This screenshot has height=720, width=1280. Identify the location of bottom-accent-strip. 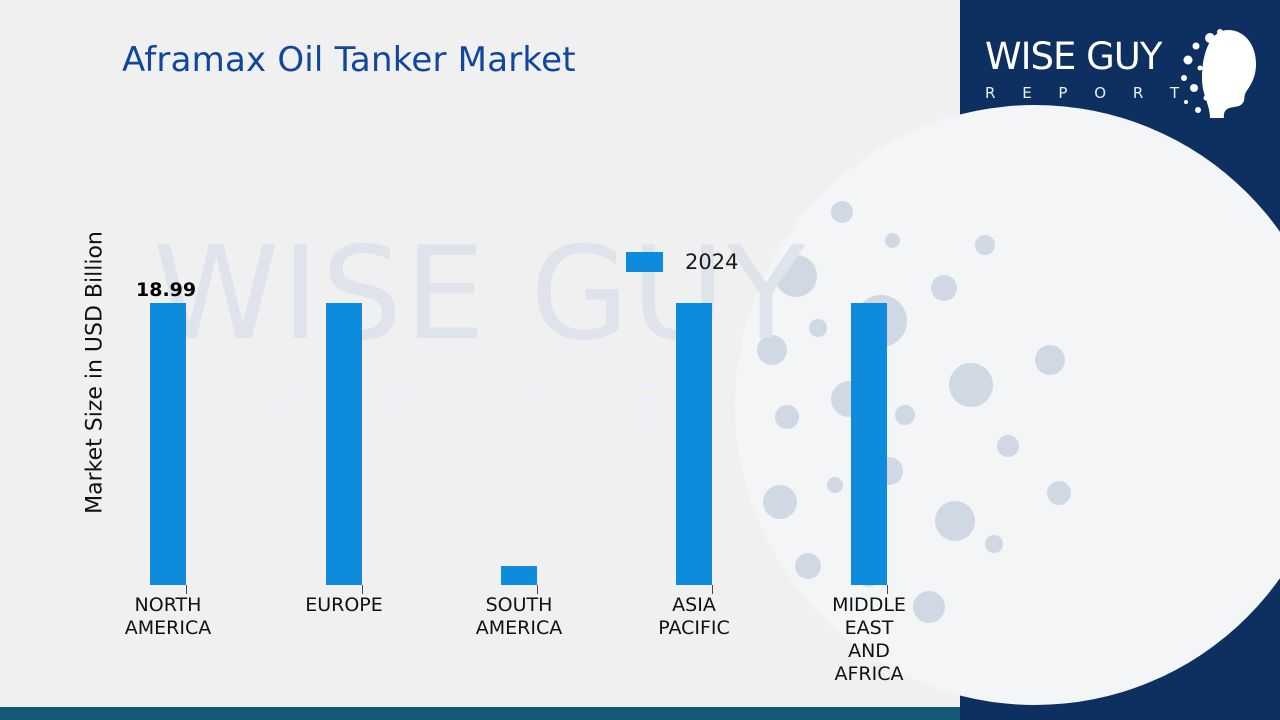
(480, 713).